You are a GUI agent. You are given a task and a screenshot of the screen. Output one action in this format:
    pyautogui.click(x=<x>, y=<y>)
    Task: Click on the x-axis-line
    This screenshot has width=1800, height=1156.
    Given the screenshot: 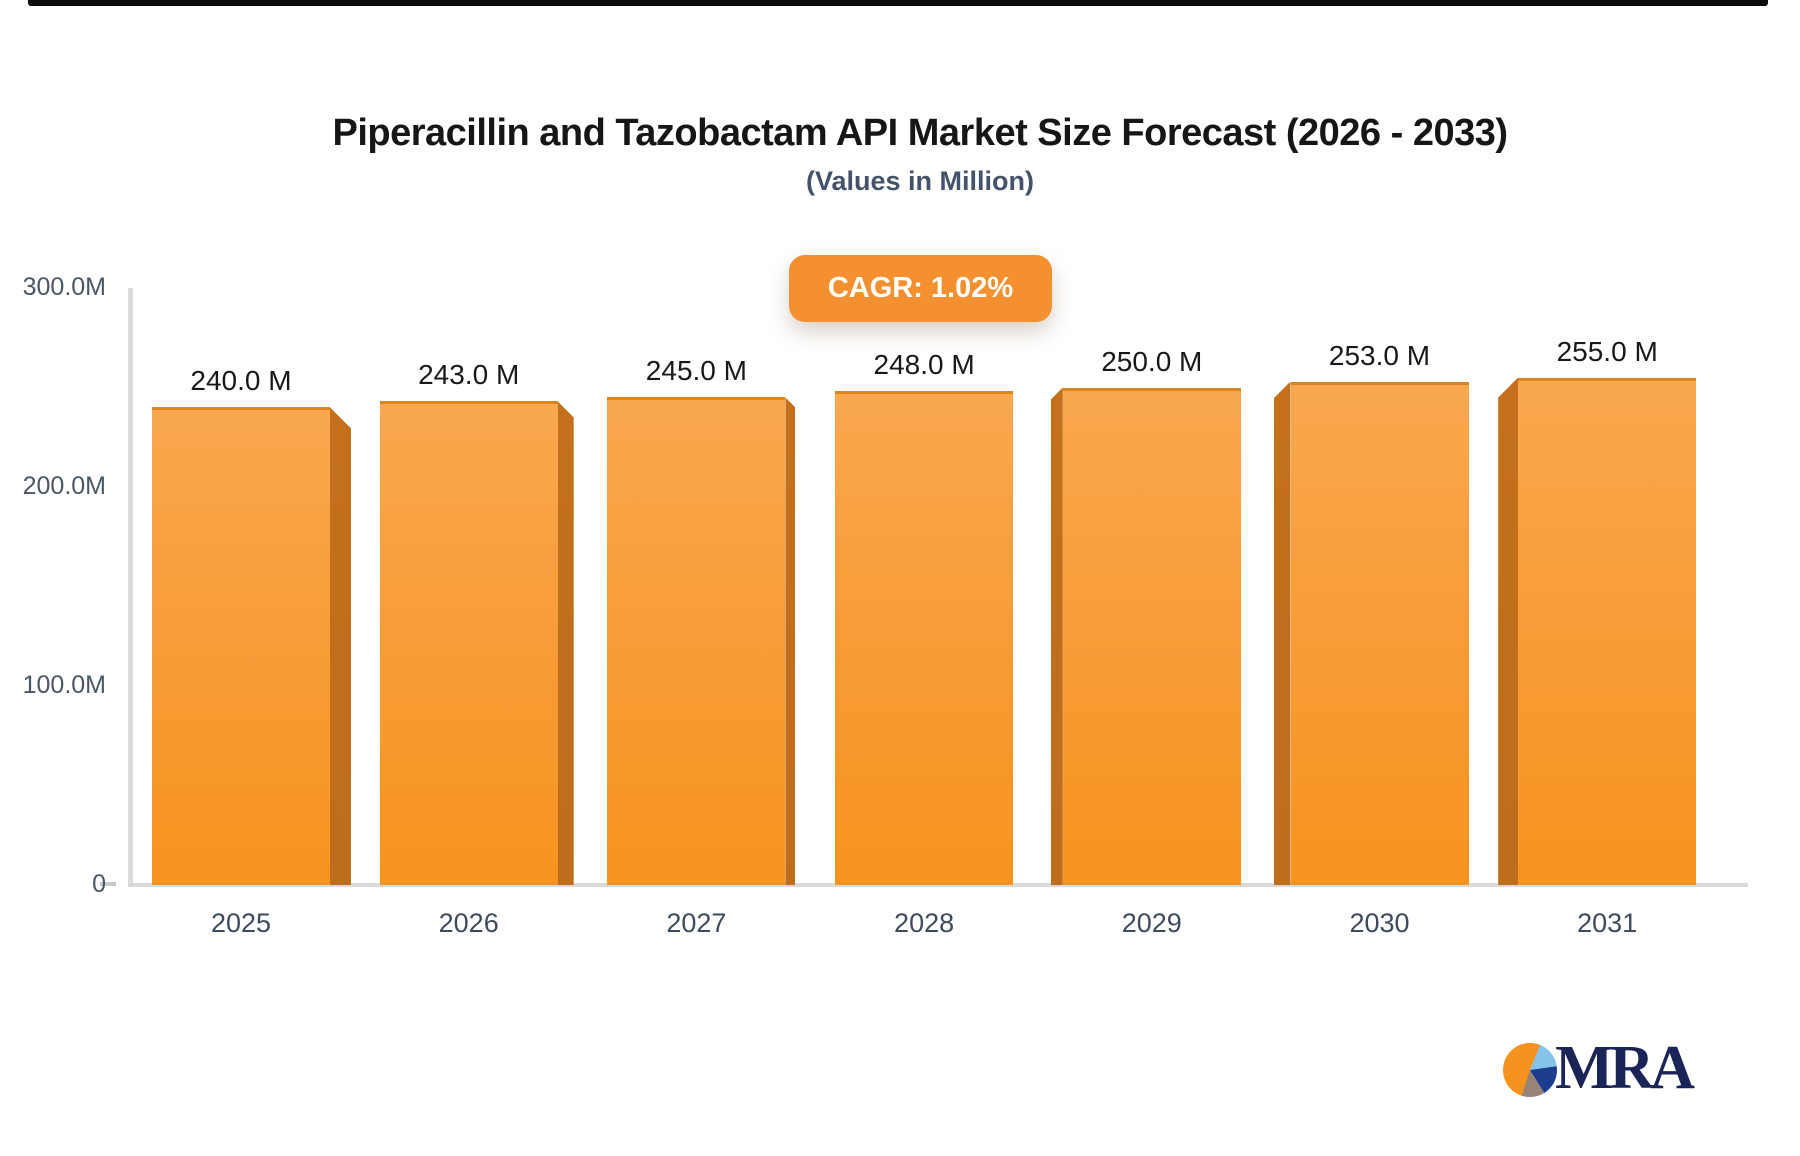 What is the action you would take?
    pyautogui.click(x=938, y=885)
    